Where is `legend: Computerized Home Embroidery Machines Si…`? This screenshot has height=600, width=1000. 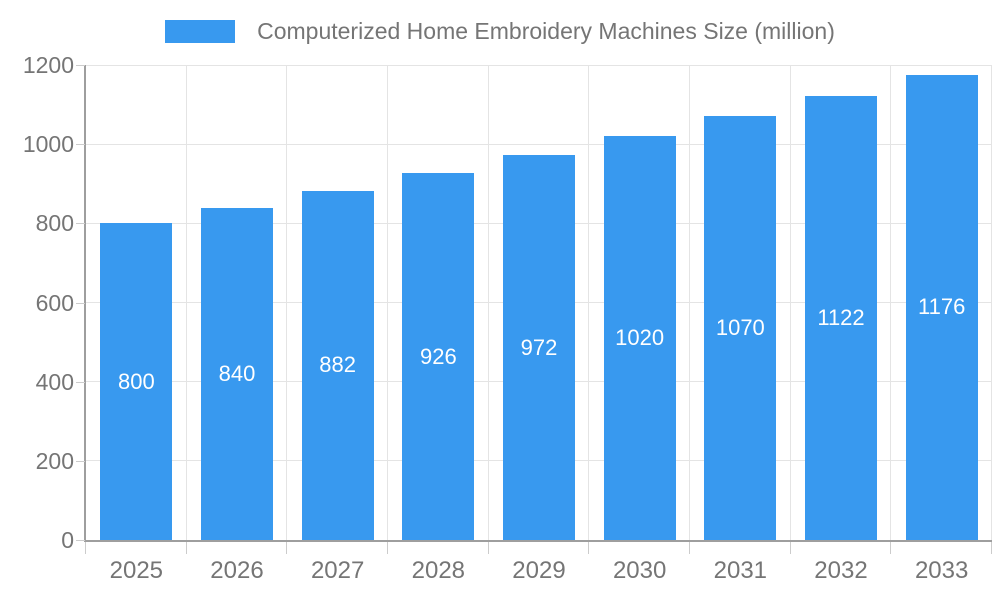
legend: Computerized Home Embroidery Machines Si… is located at coordinates (500, 31).